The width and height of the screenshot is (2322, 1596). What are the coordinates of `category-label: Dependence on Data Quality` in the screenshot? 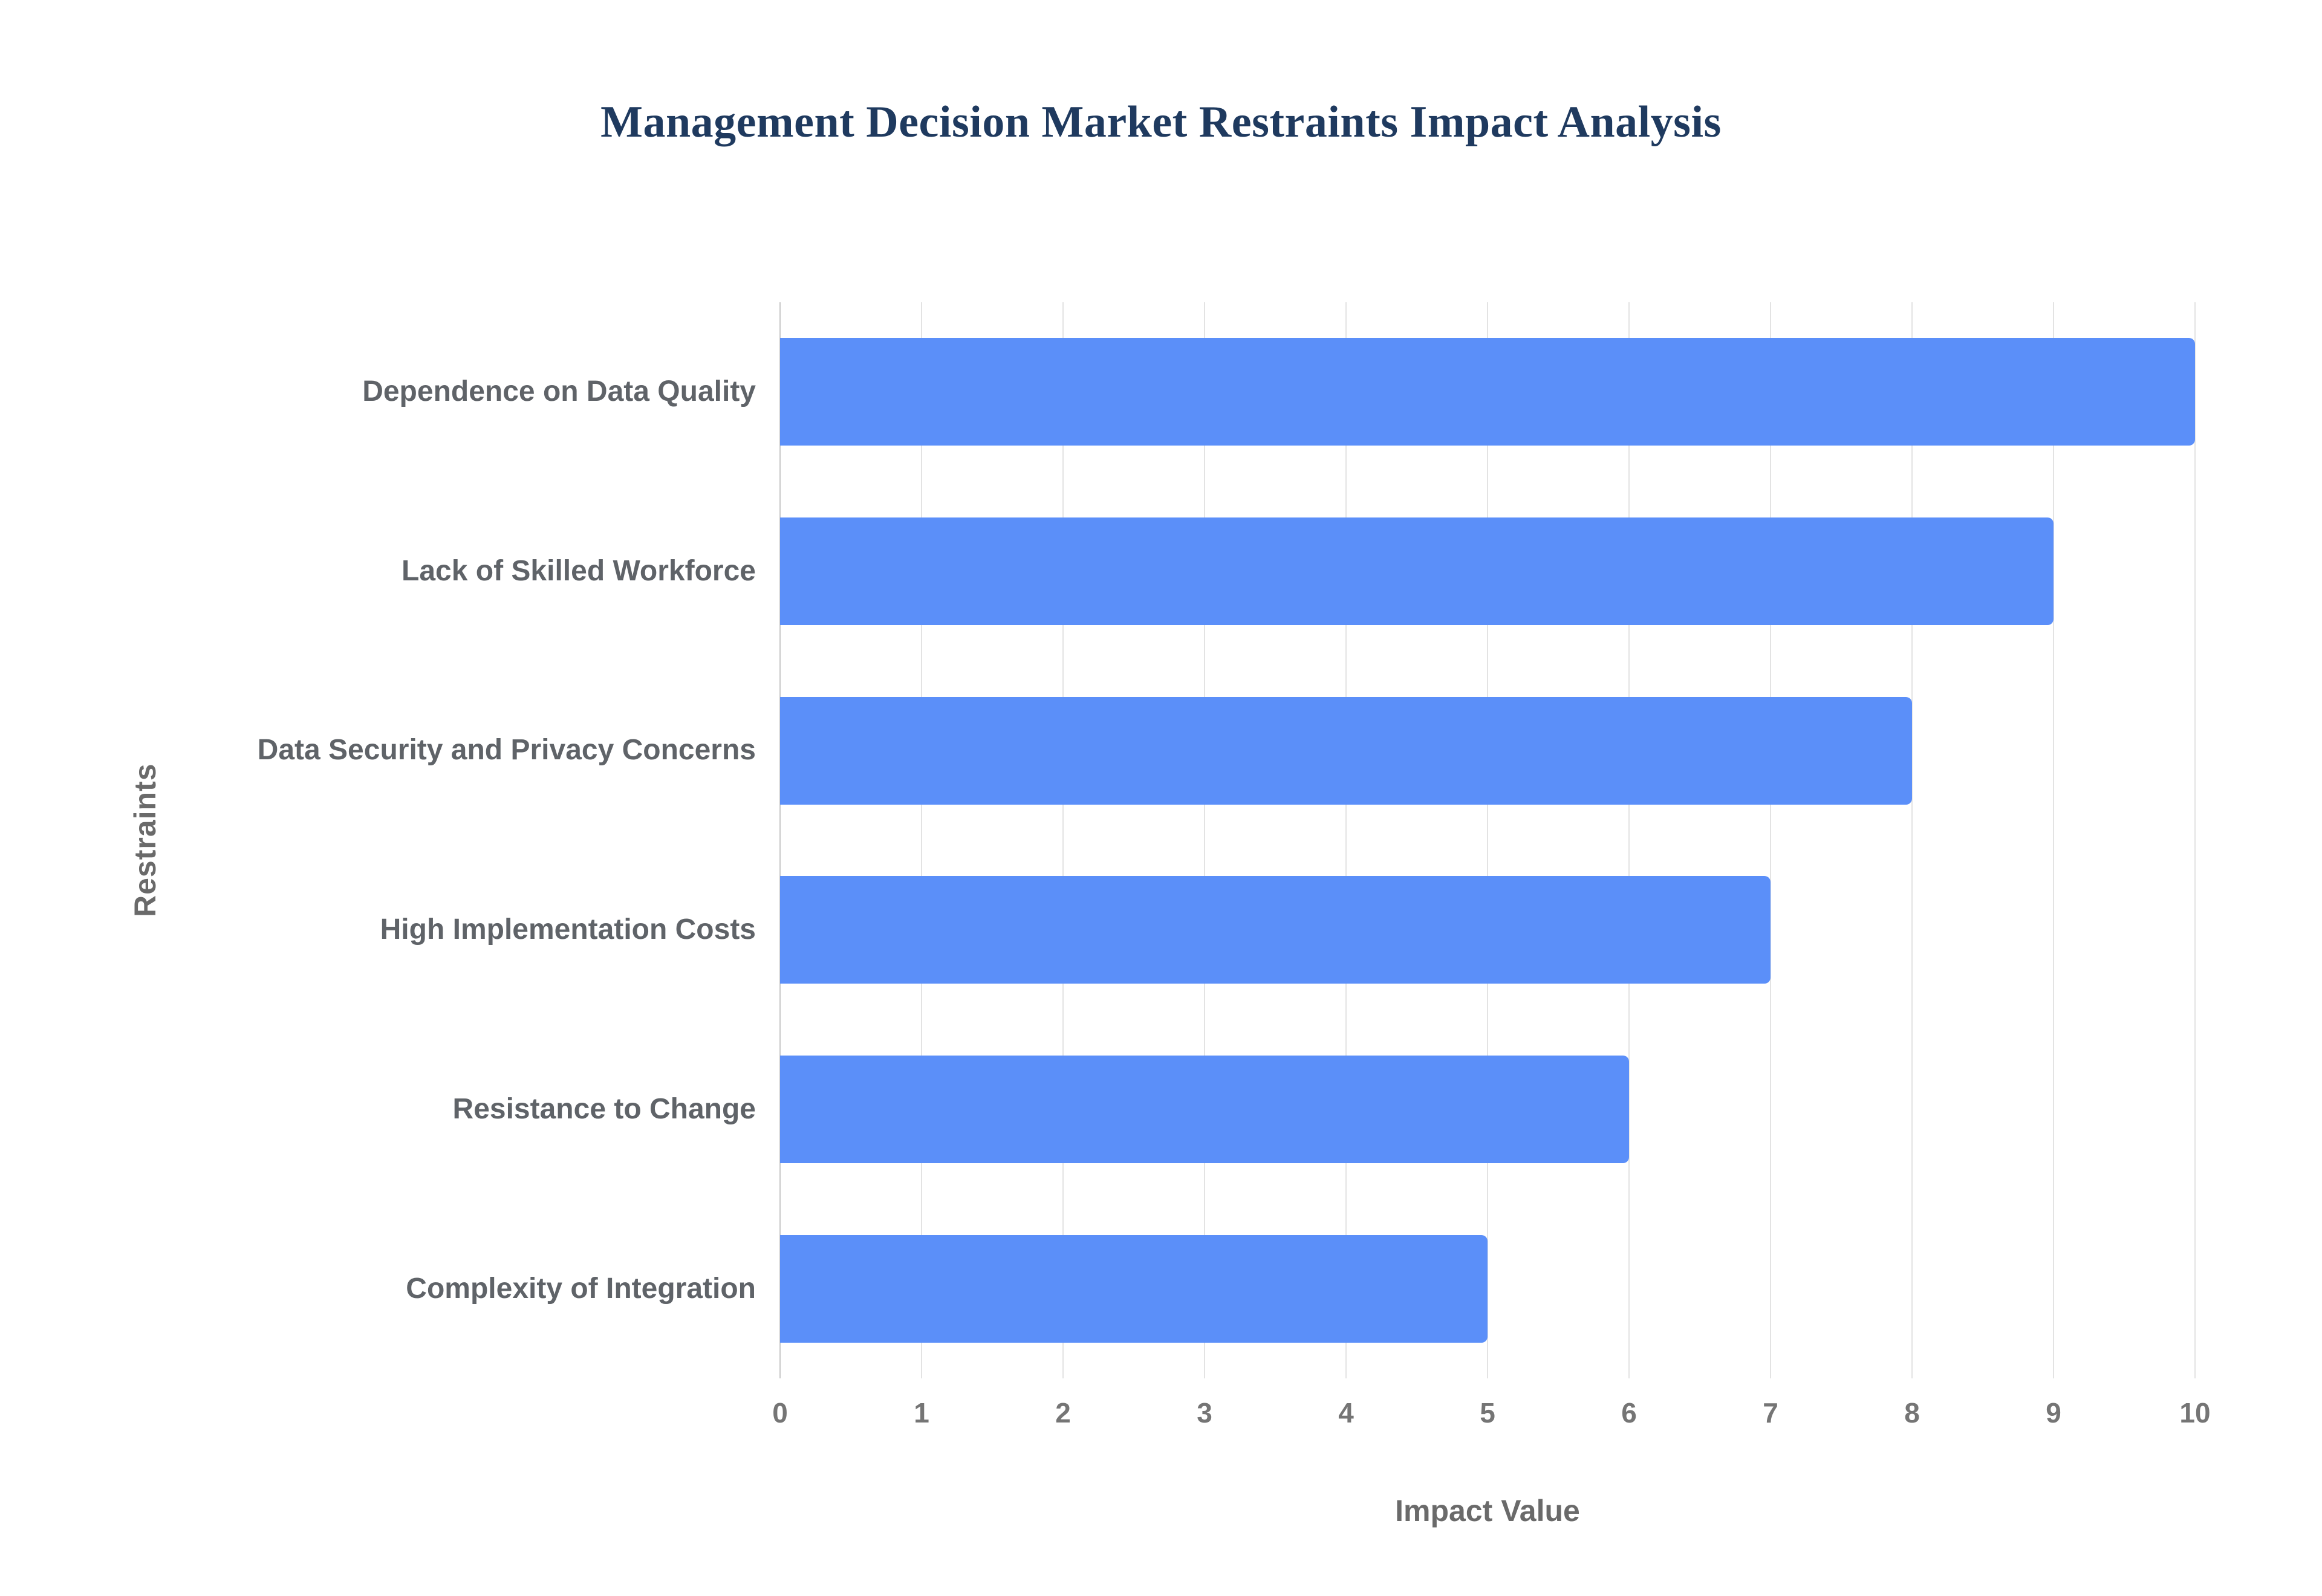 It's located at (559, 391).